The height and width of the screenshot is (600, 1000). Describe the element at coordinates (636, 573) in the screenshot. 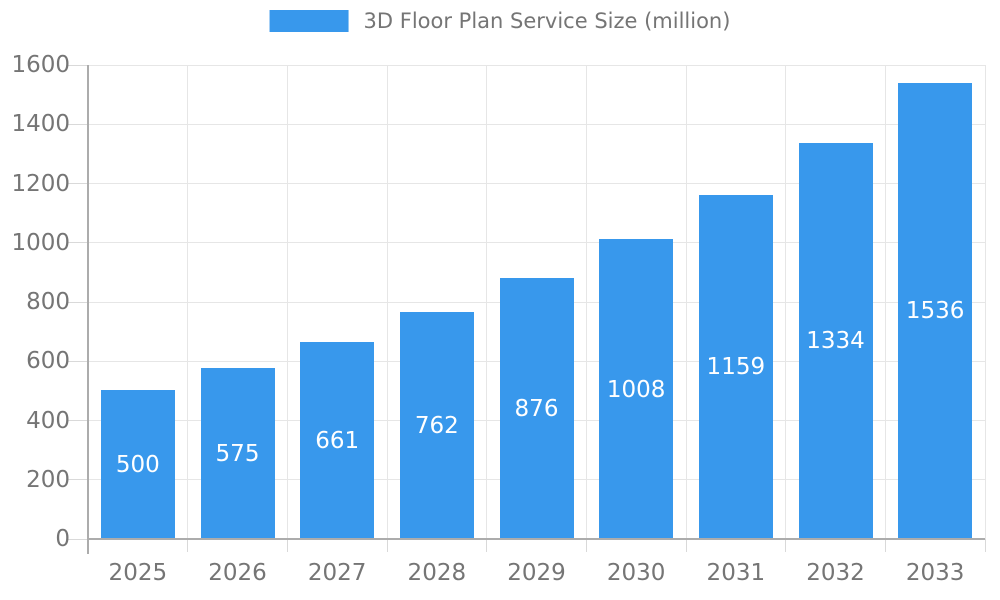

I see `x-tick-label: 2030` at that location.